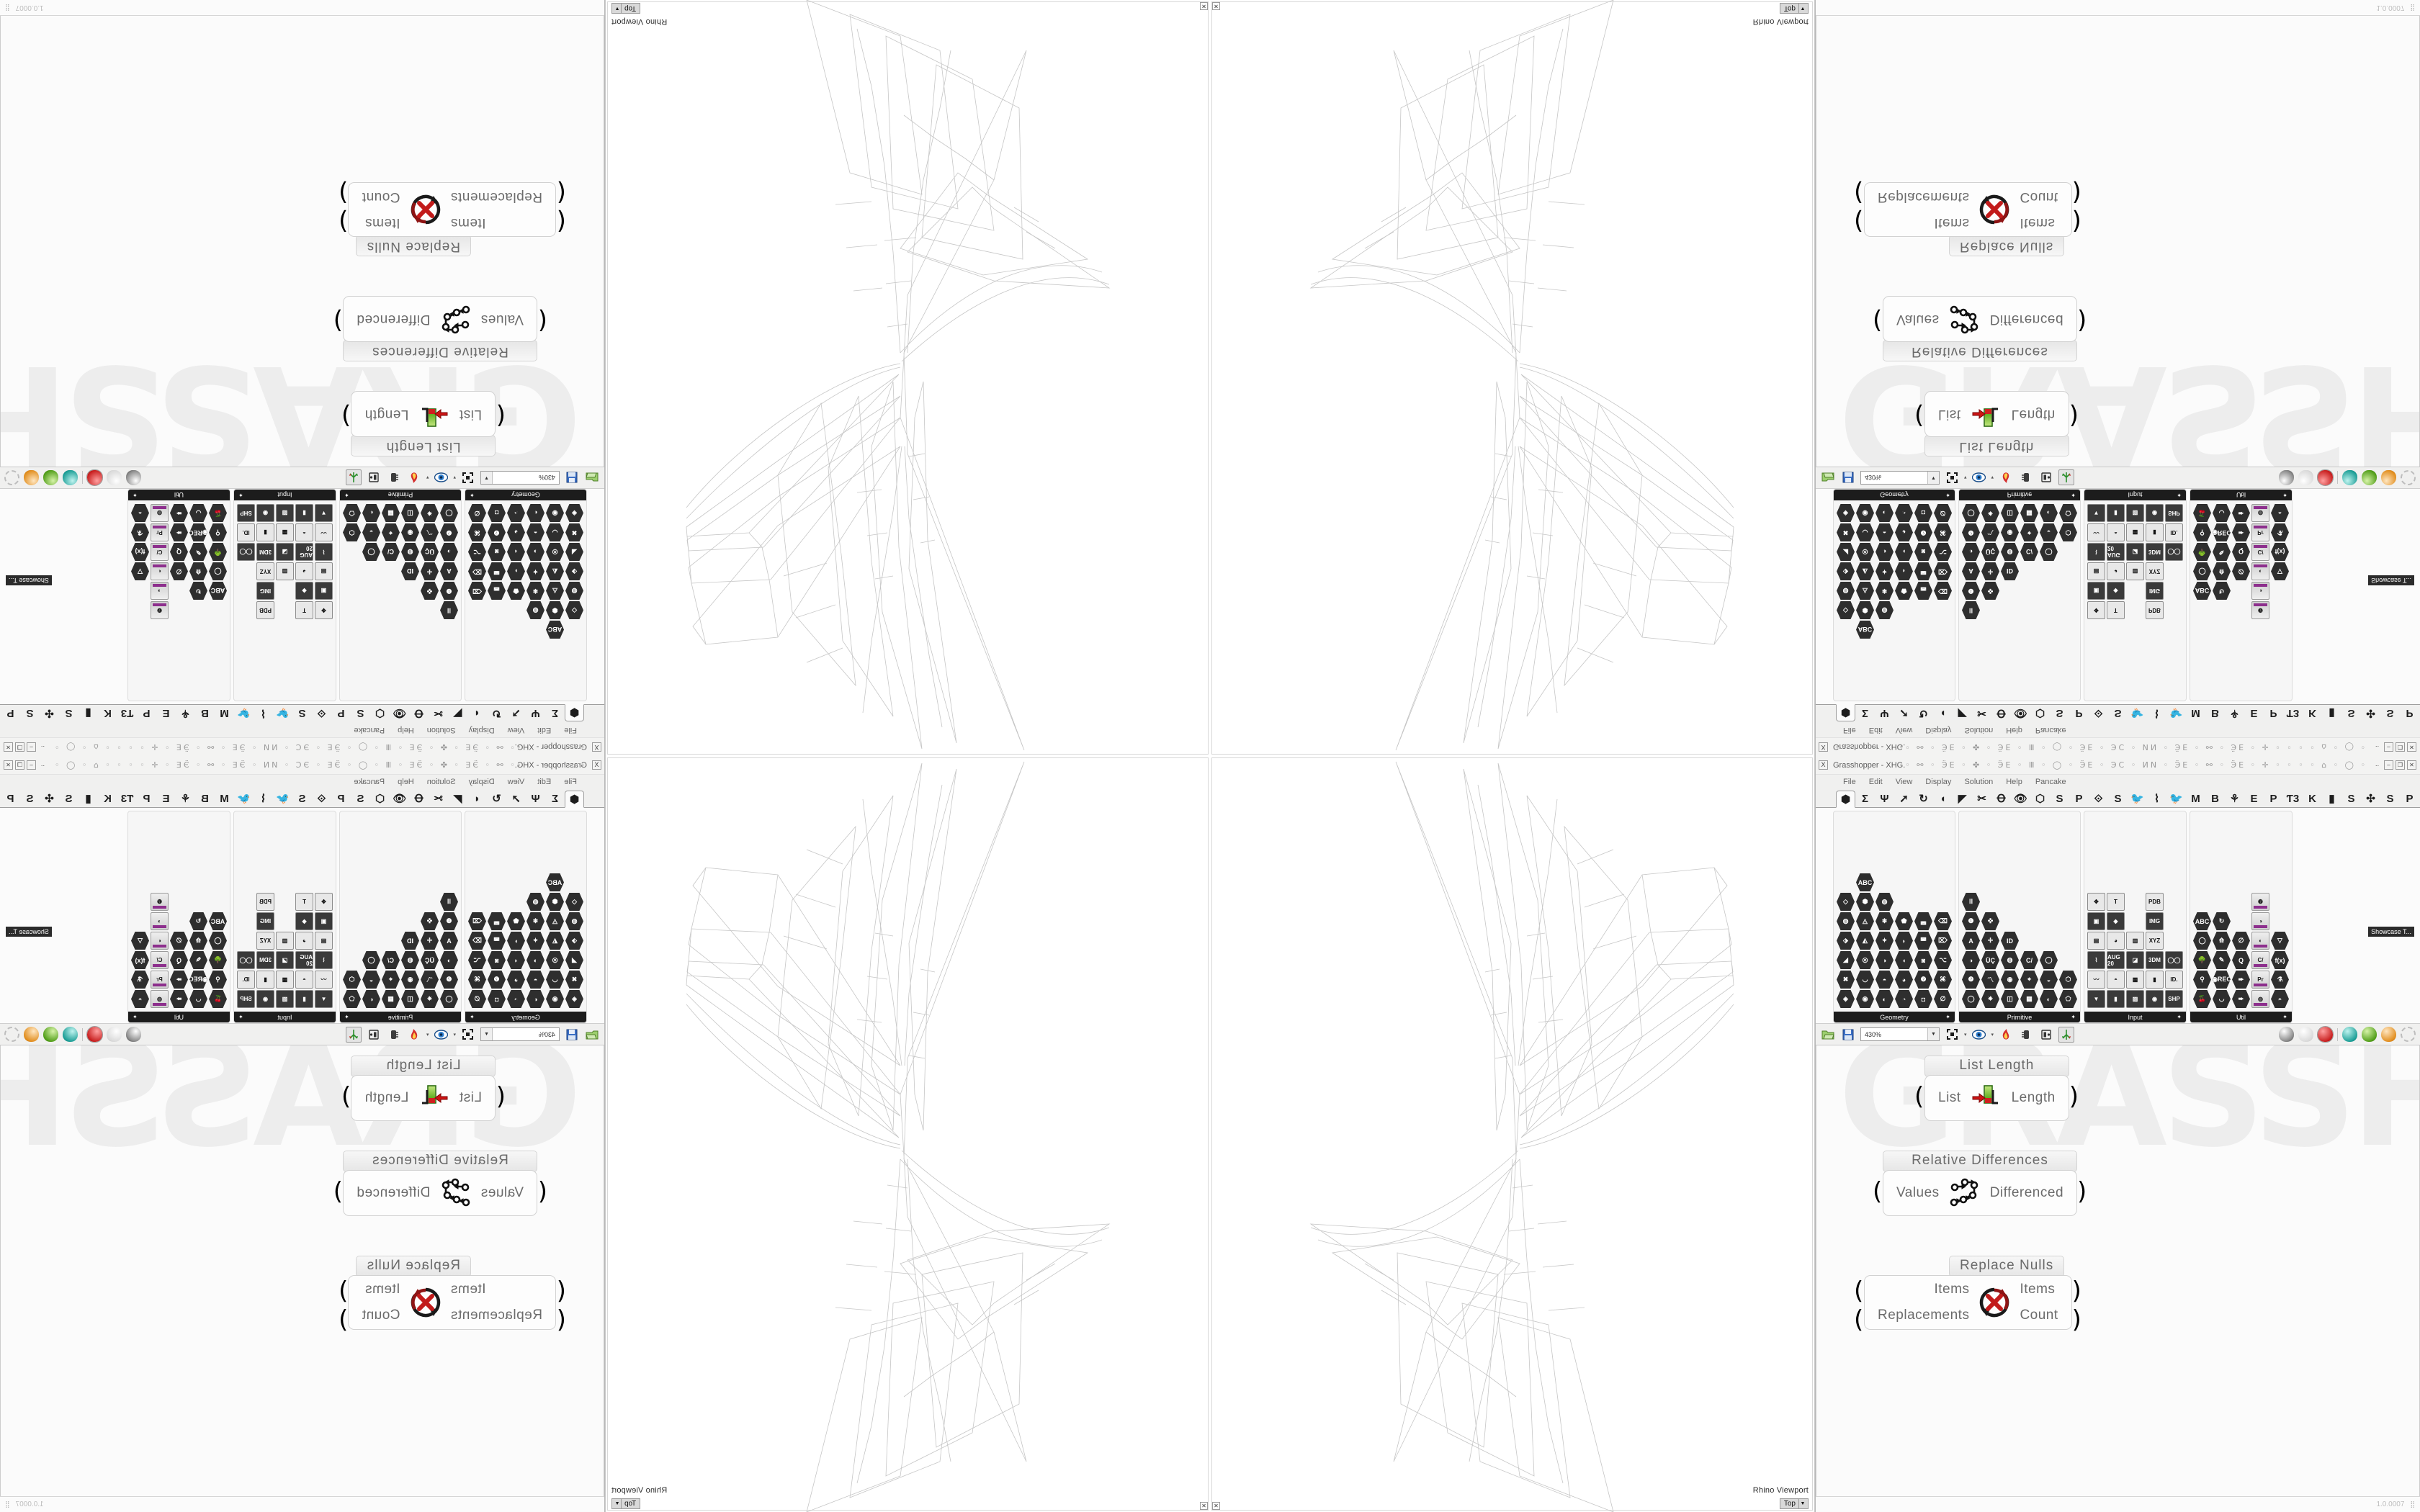  What do you see at coordinates (535, 591) in the screenshot?
I see `ribbon-icon-geometry-2-4: ❄` at bounding box center [535, 591].